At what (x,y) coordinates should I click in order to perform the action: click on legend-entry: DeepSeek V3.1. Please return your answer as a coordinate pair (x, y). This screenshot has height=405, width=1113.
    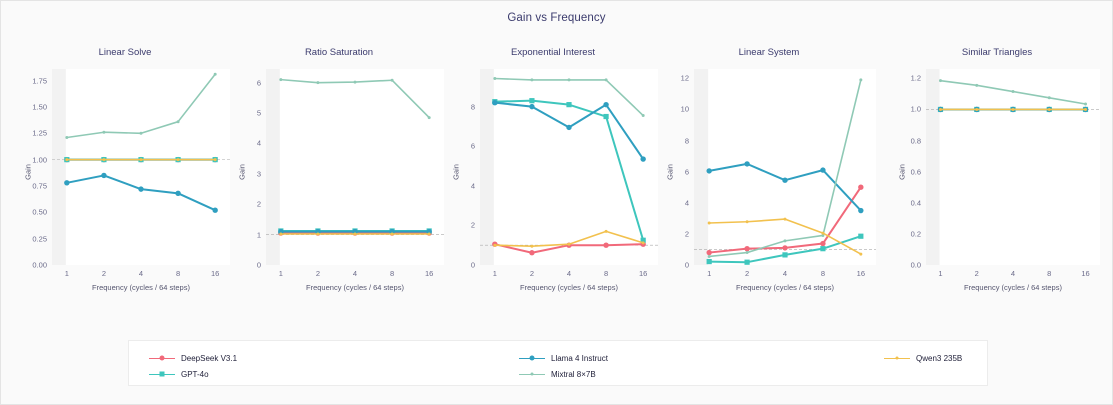
    Looking at the image, I should click on (193, 358).